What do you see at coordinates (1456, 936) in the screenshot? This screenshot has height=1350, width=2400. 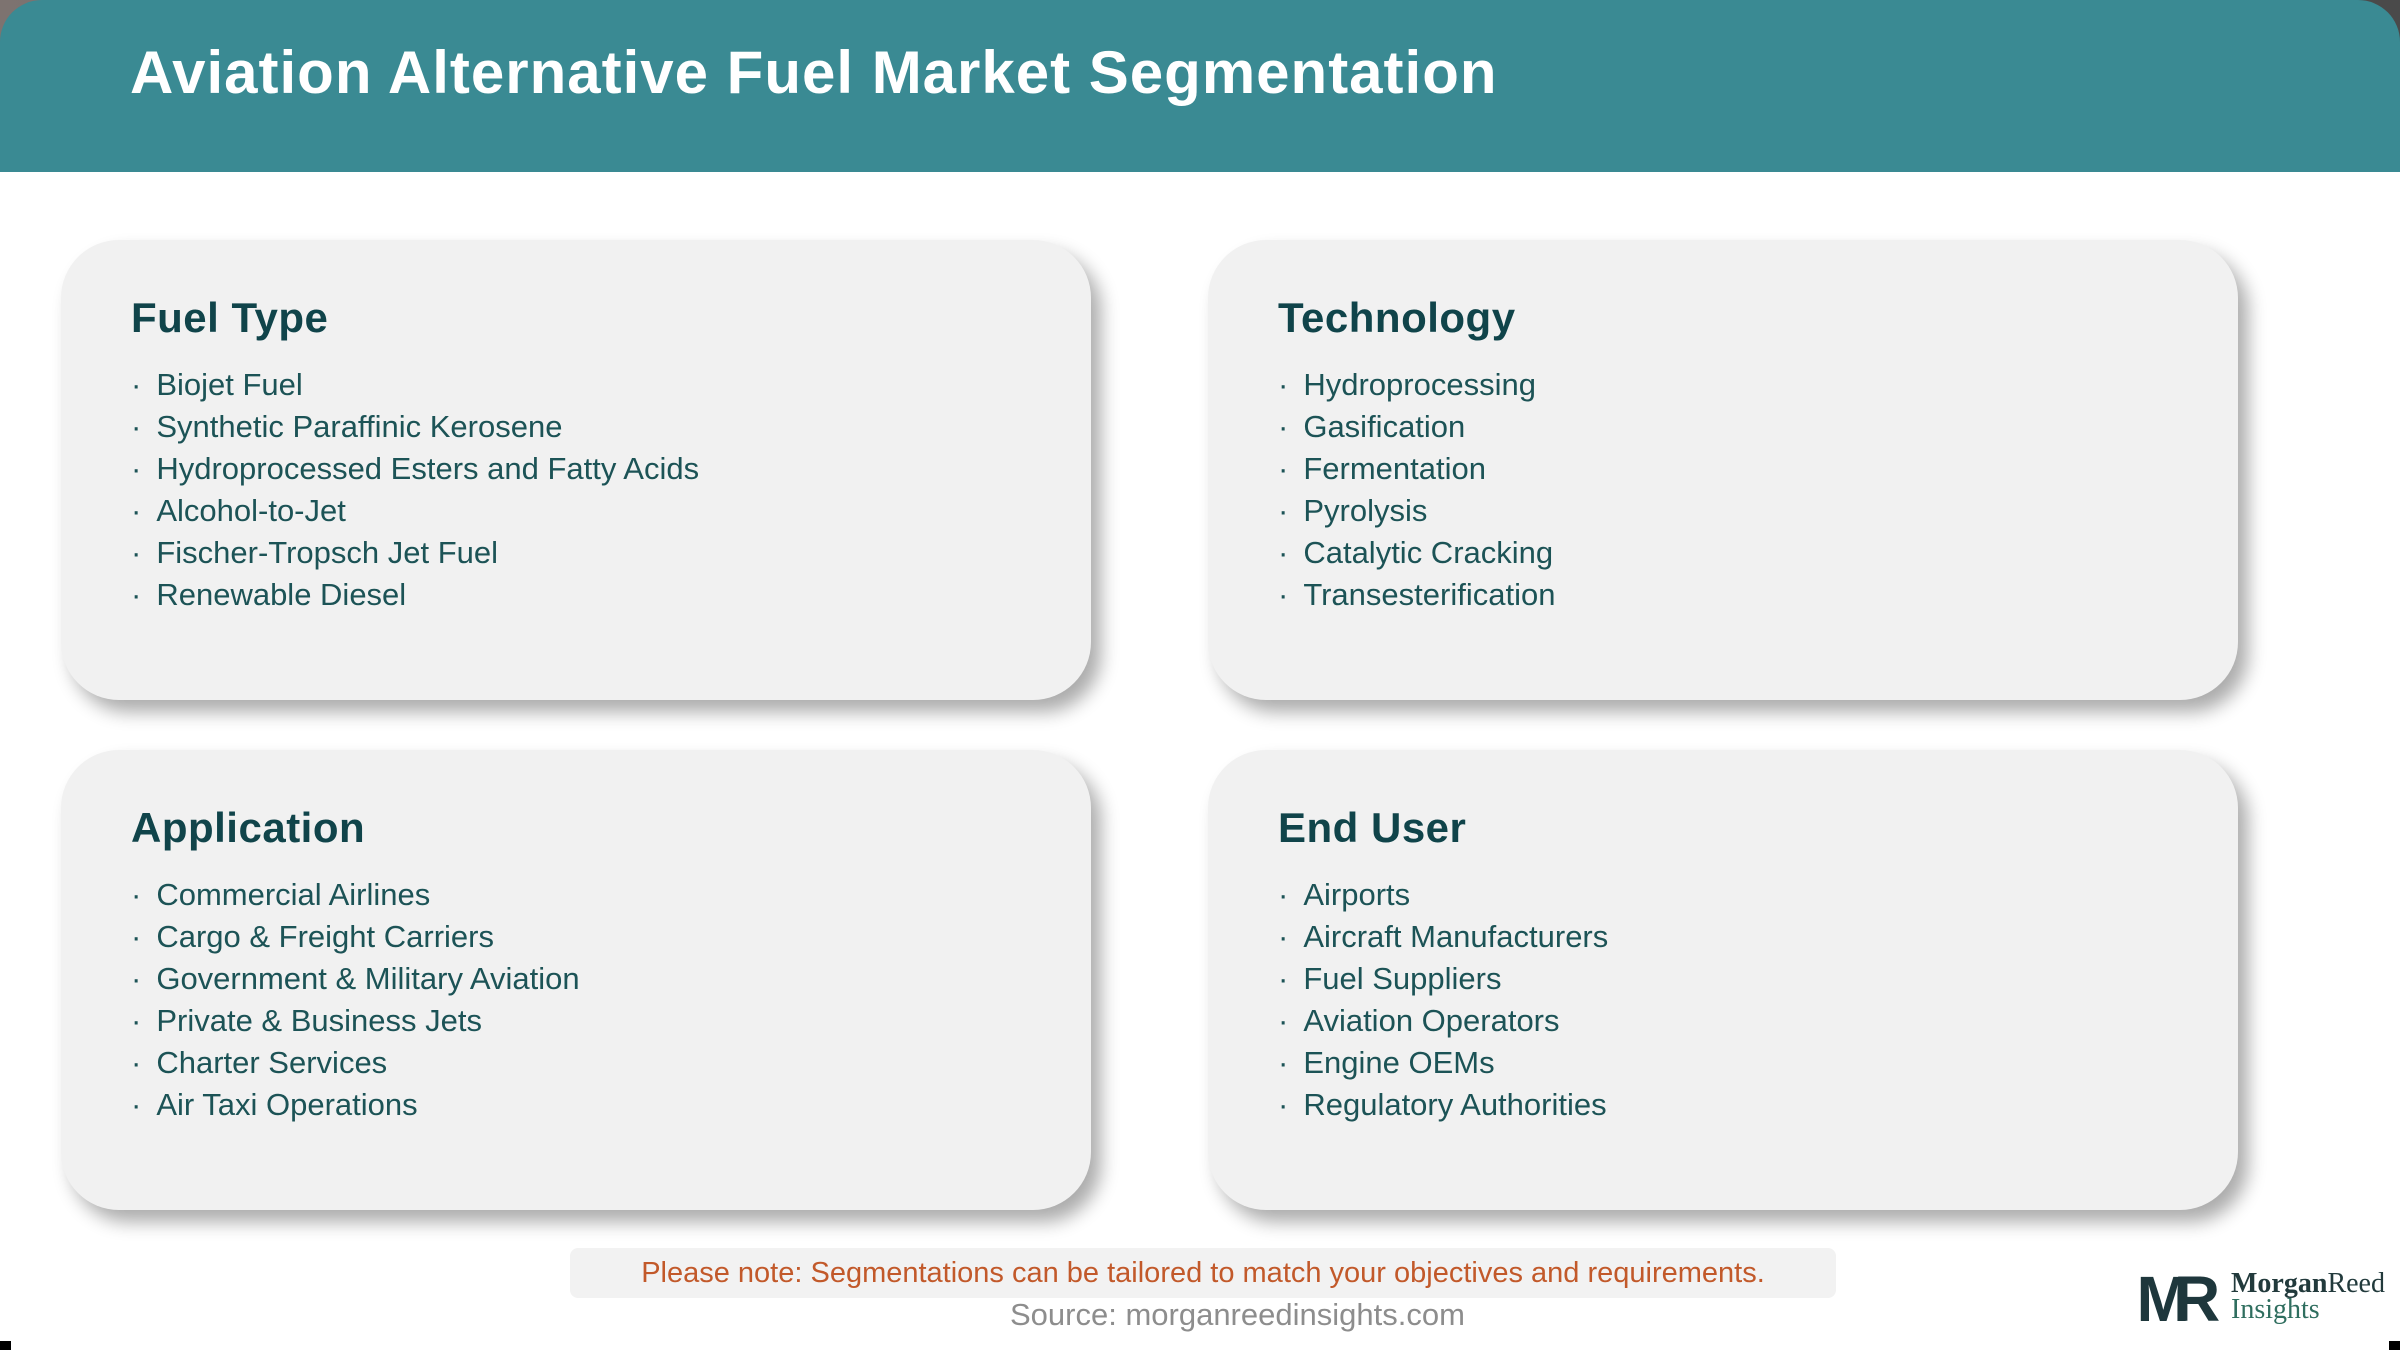 I see `list-item-label: Aircraft Manufacturers` at bounding box center [1456, 936].